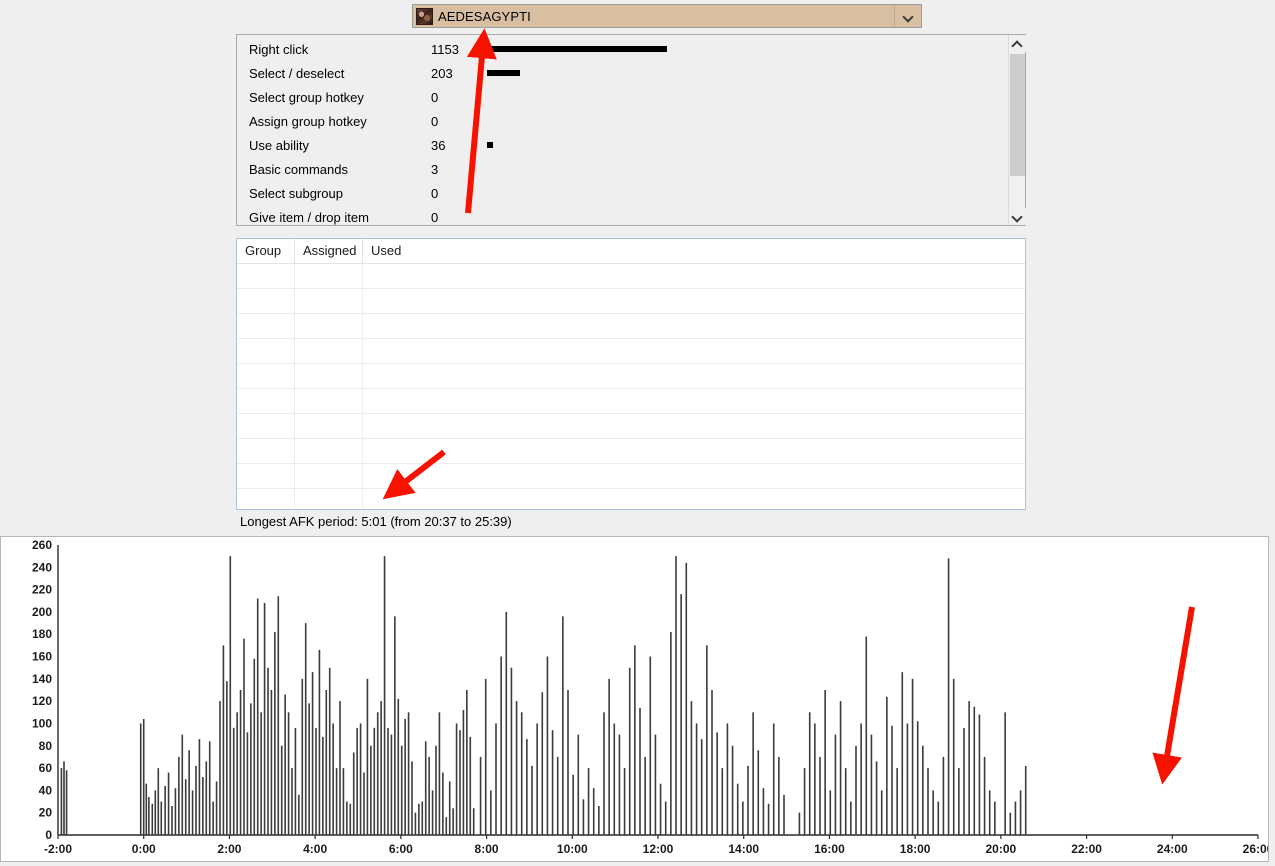  What do you see at coordinates (442, 73) in the screenshot?
I see `action-count: 203` at bounding box center [442, 73].